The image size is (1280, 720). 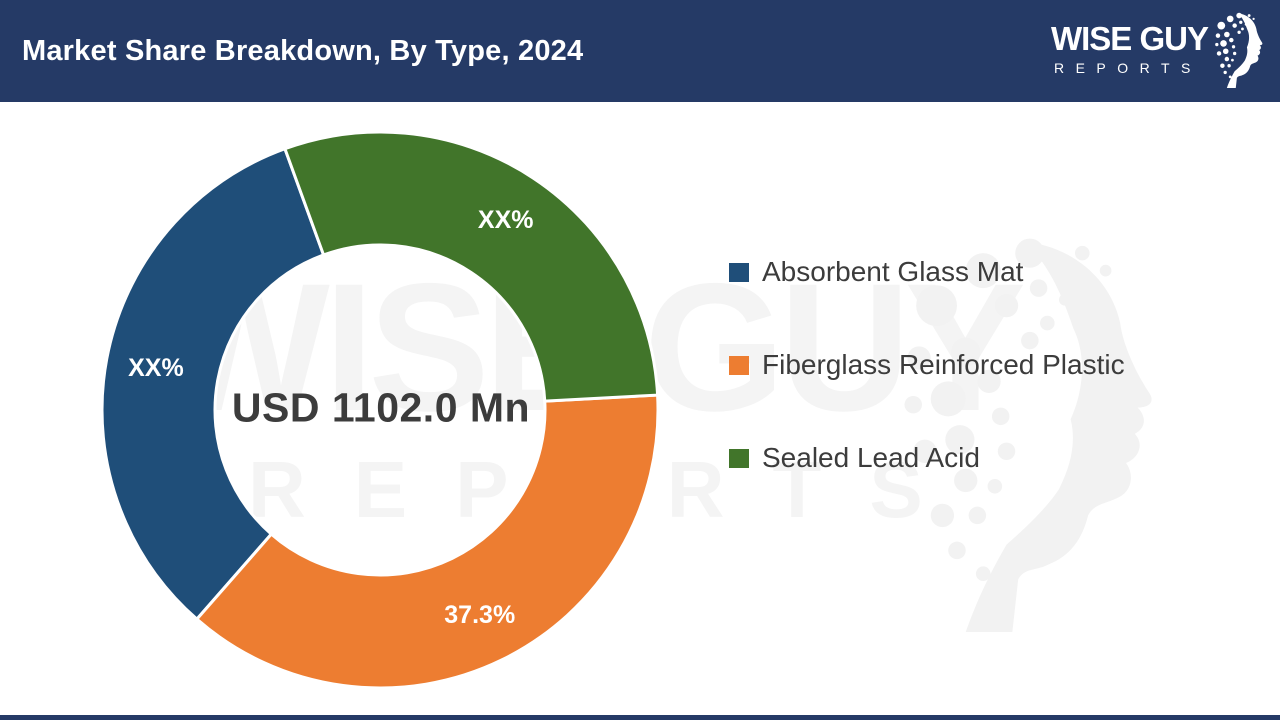 I want to click on legend-label: Absorbent Glass Mat, so click(x=893, y=271).